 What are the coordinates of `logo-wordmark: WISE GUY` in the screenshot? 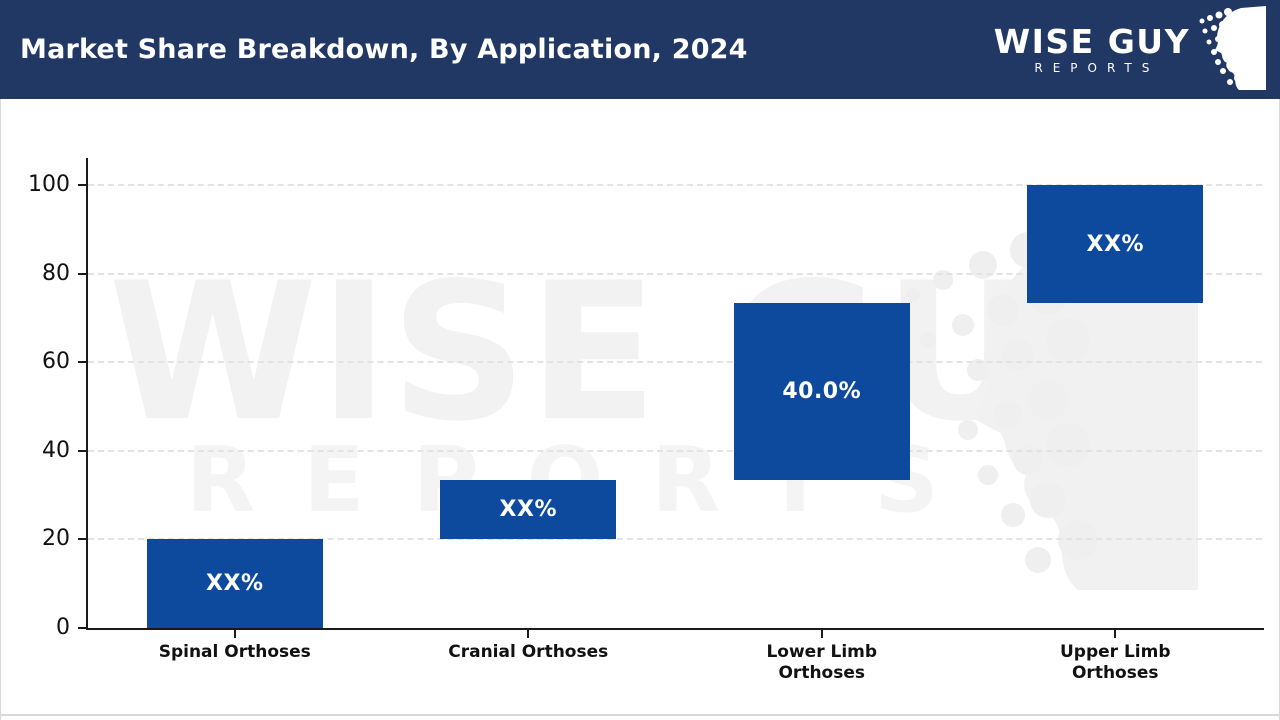 It's located at (1091, 41).